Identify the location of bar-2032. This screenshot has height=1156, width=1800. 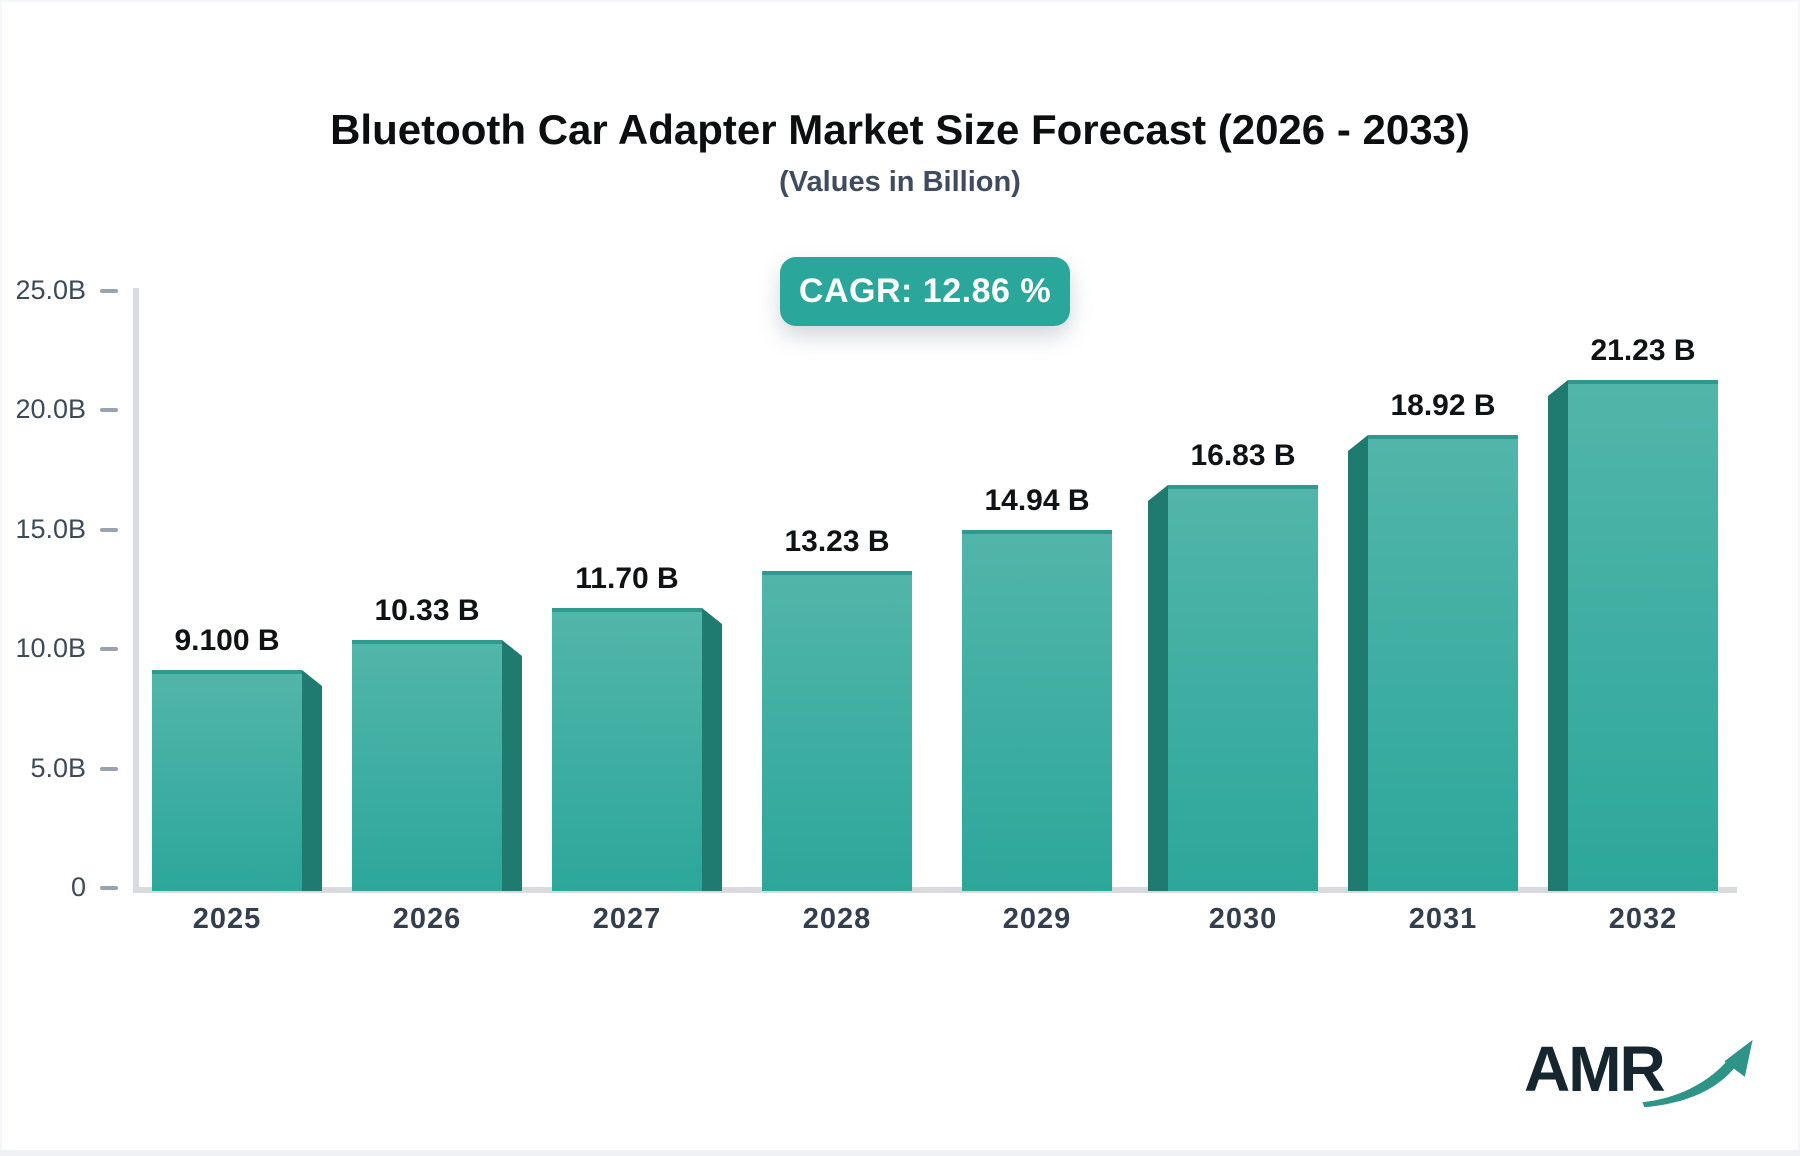
(1643, 635).